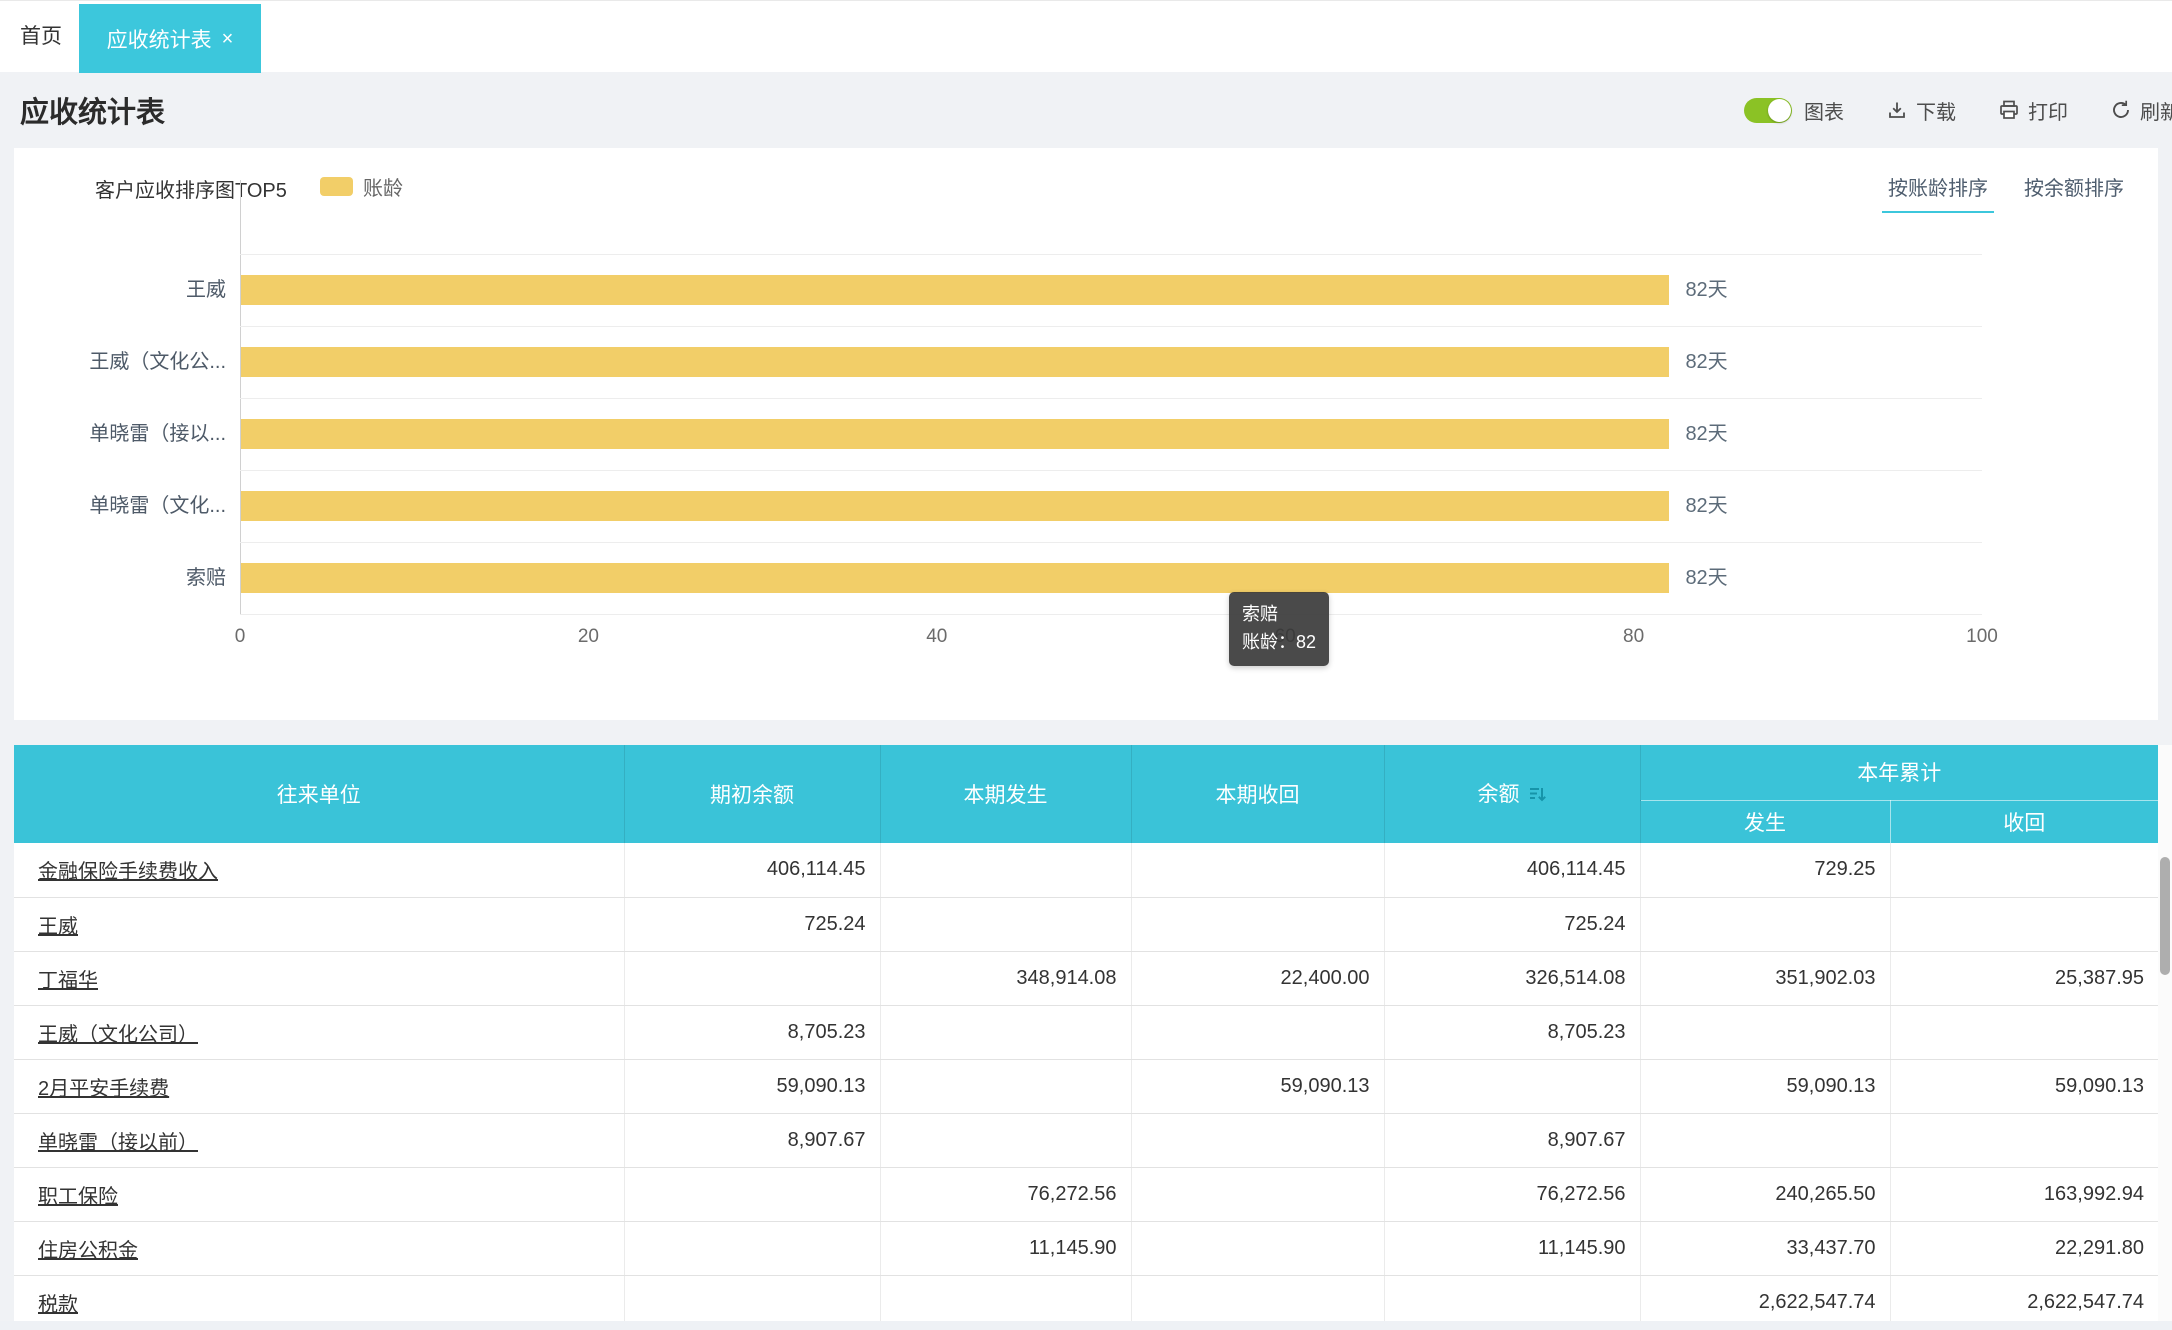  Describe the element at coordinates (2165, 916) in the screenshot. I see `scrollbar-thumb` at that location.